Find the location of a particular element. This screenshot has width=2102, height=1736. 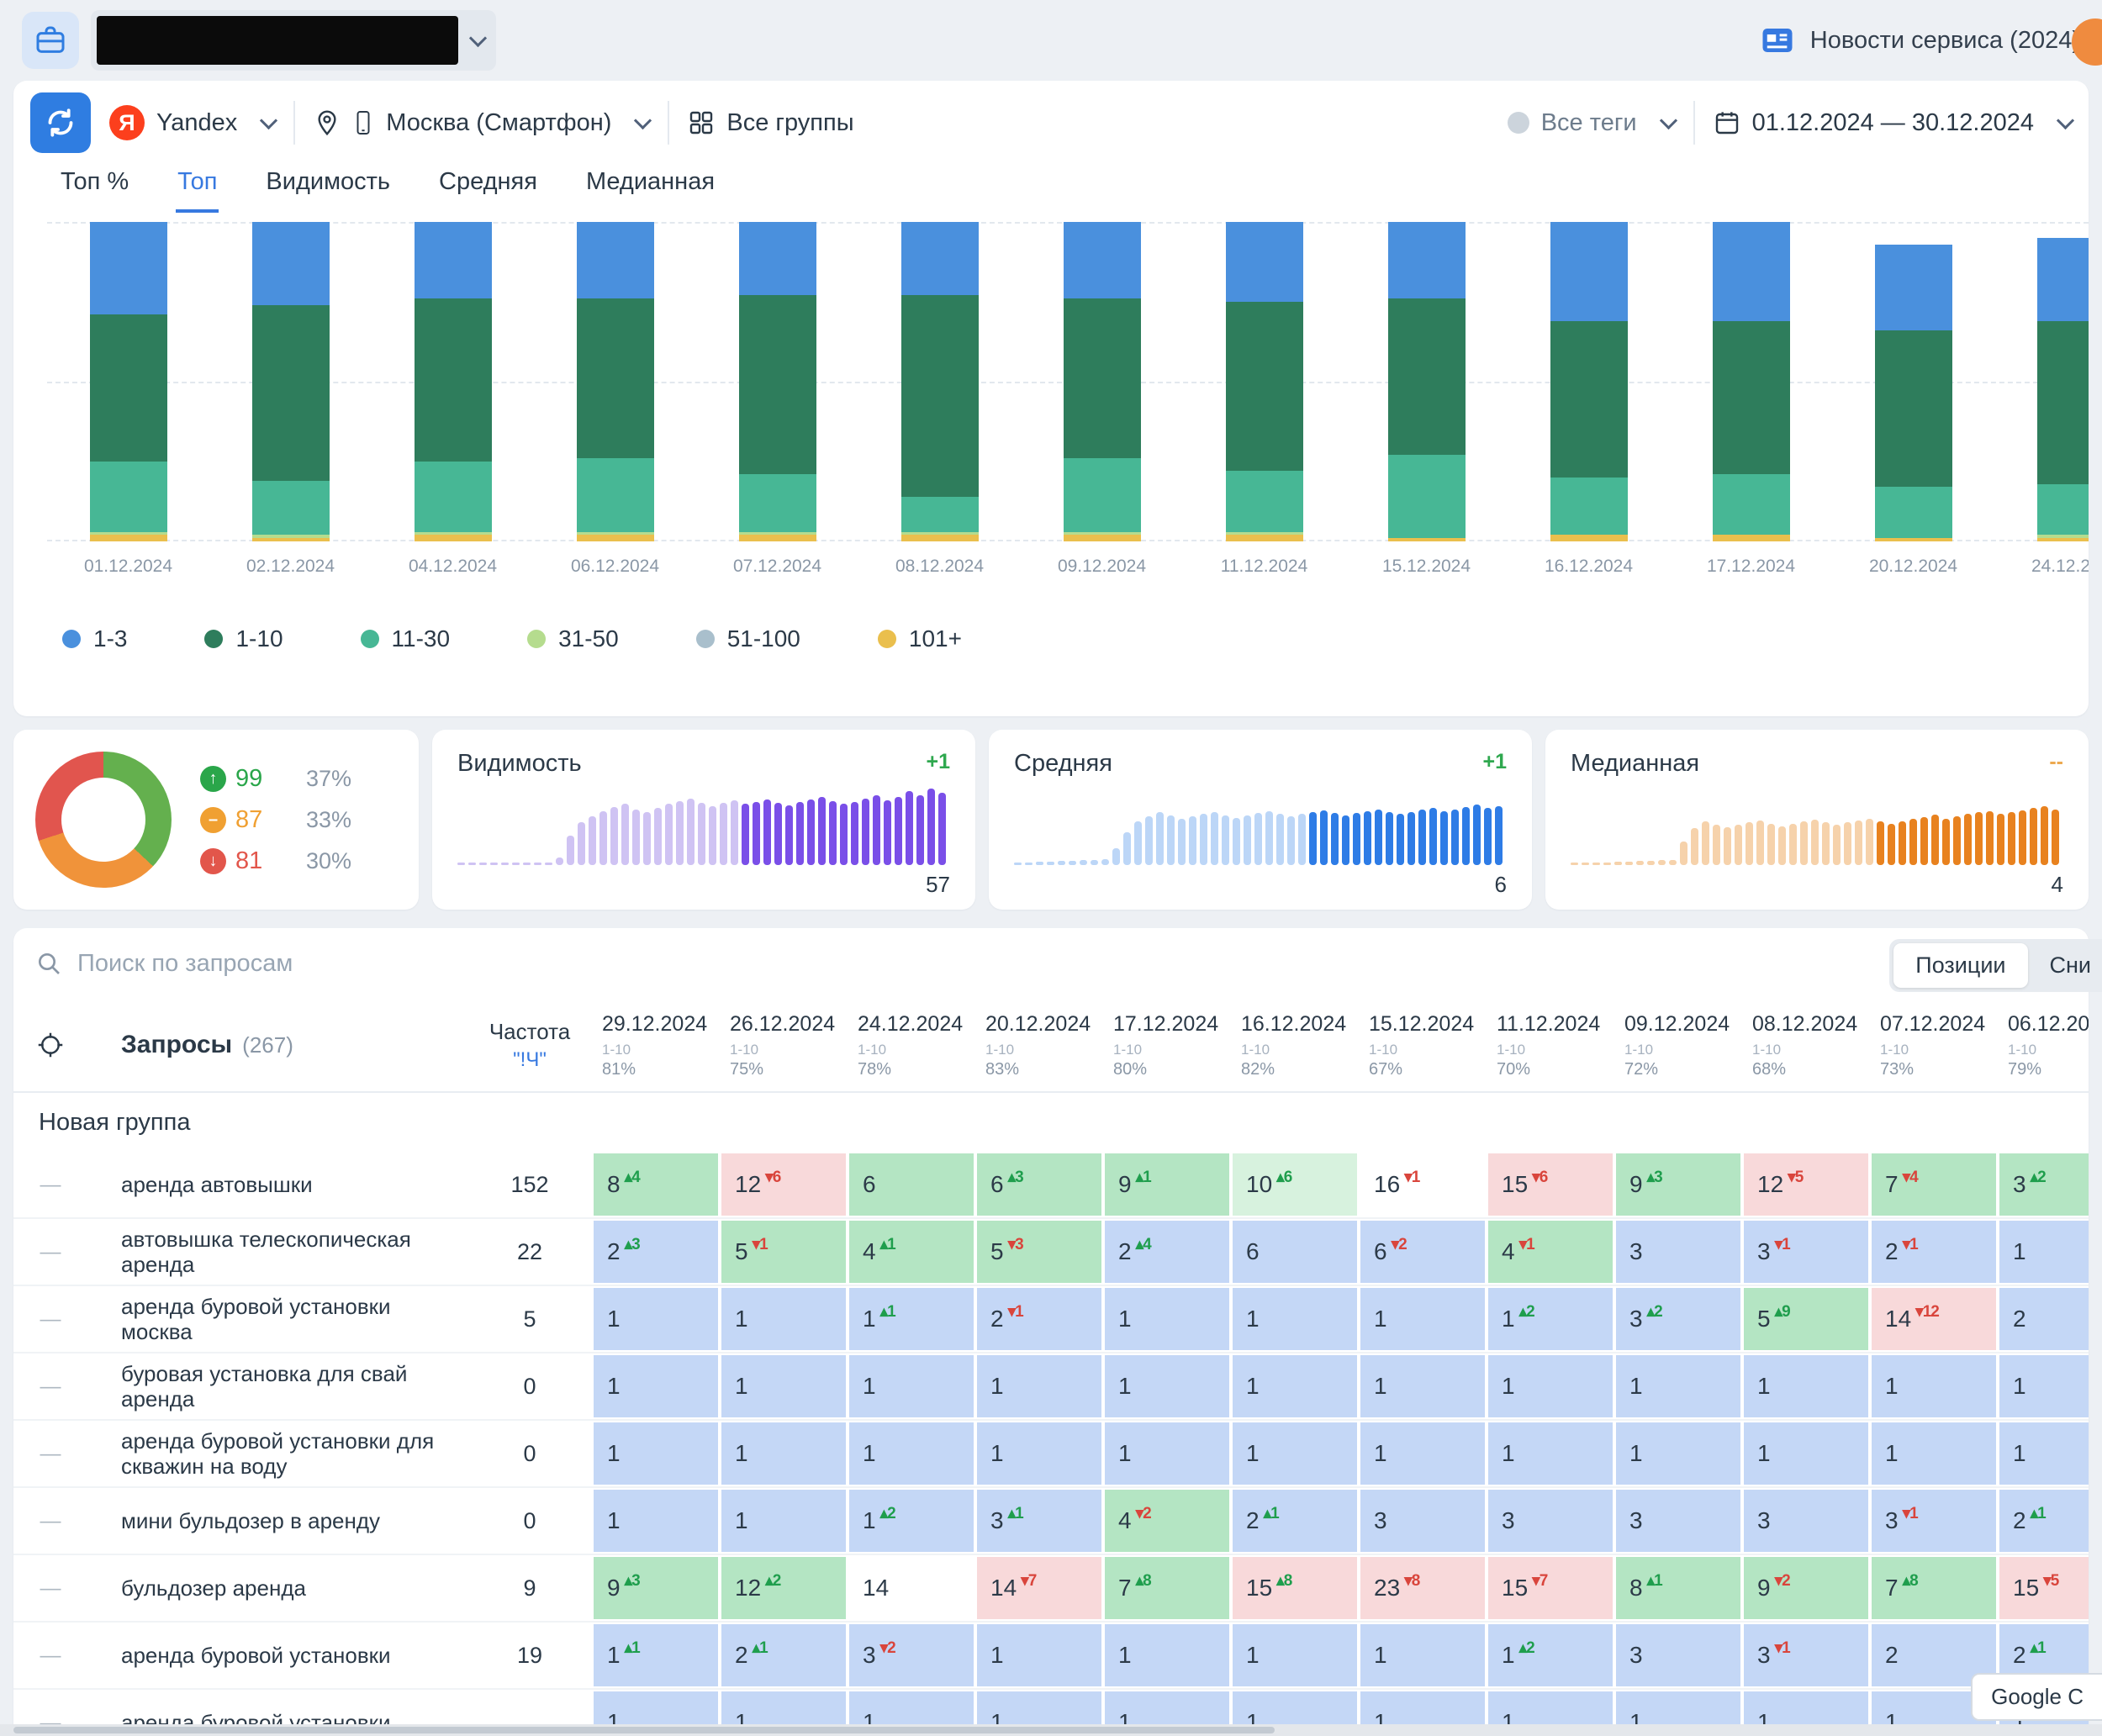

view-button-Сни: Сни is located at coordinates (2070, 965).